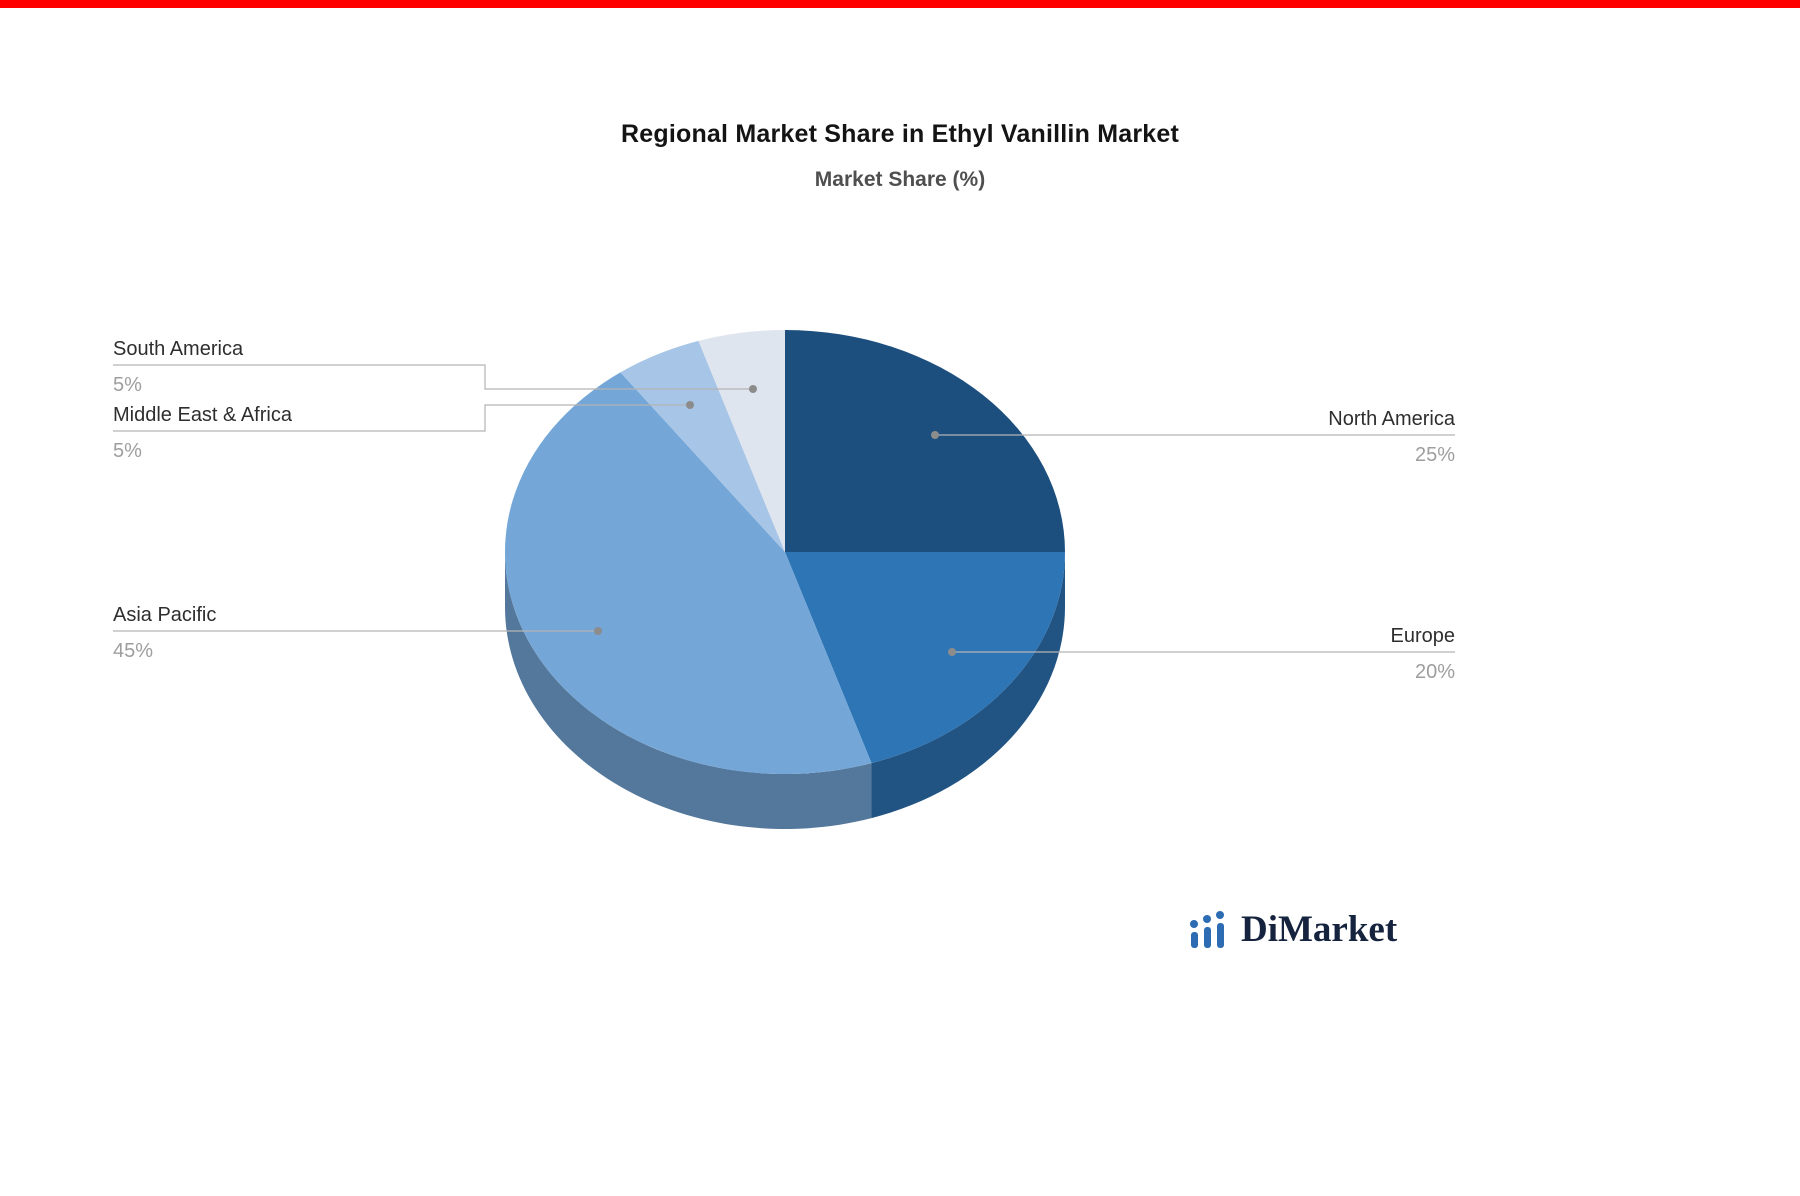  I want to click on label-north-america-value: 25%, so click(1434, 455).